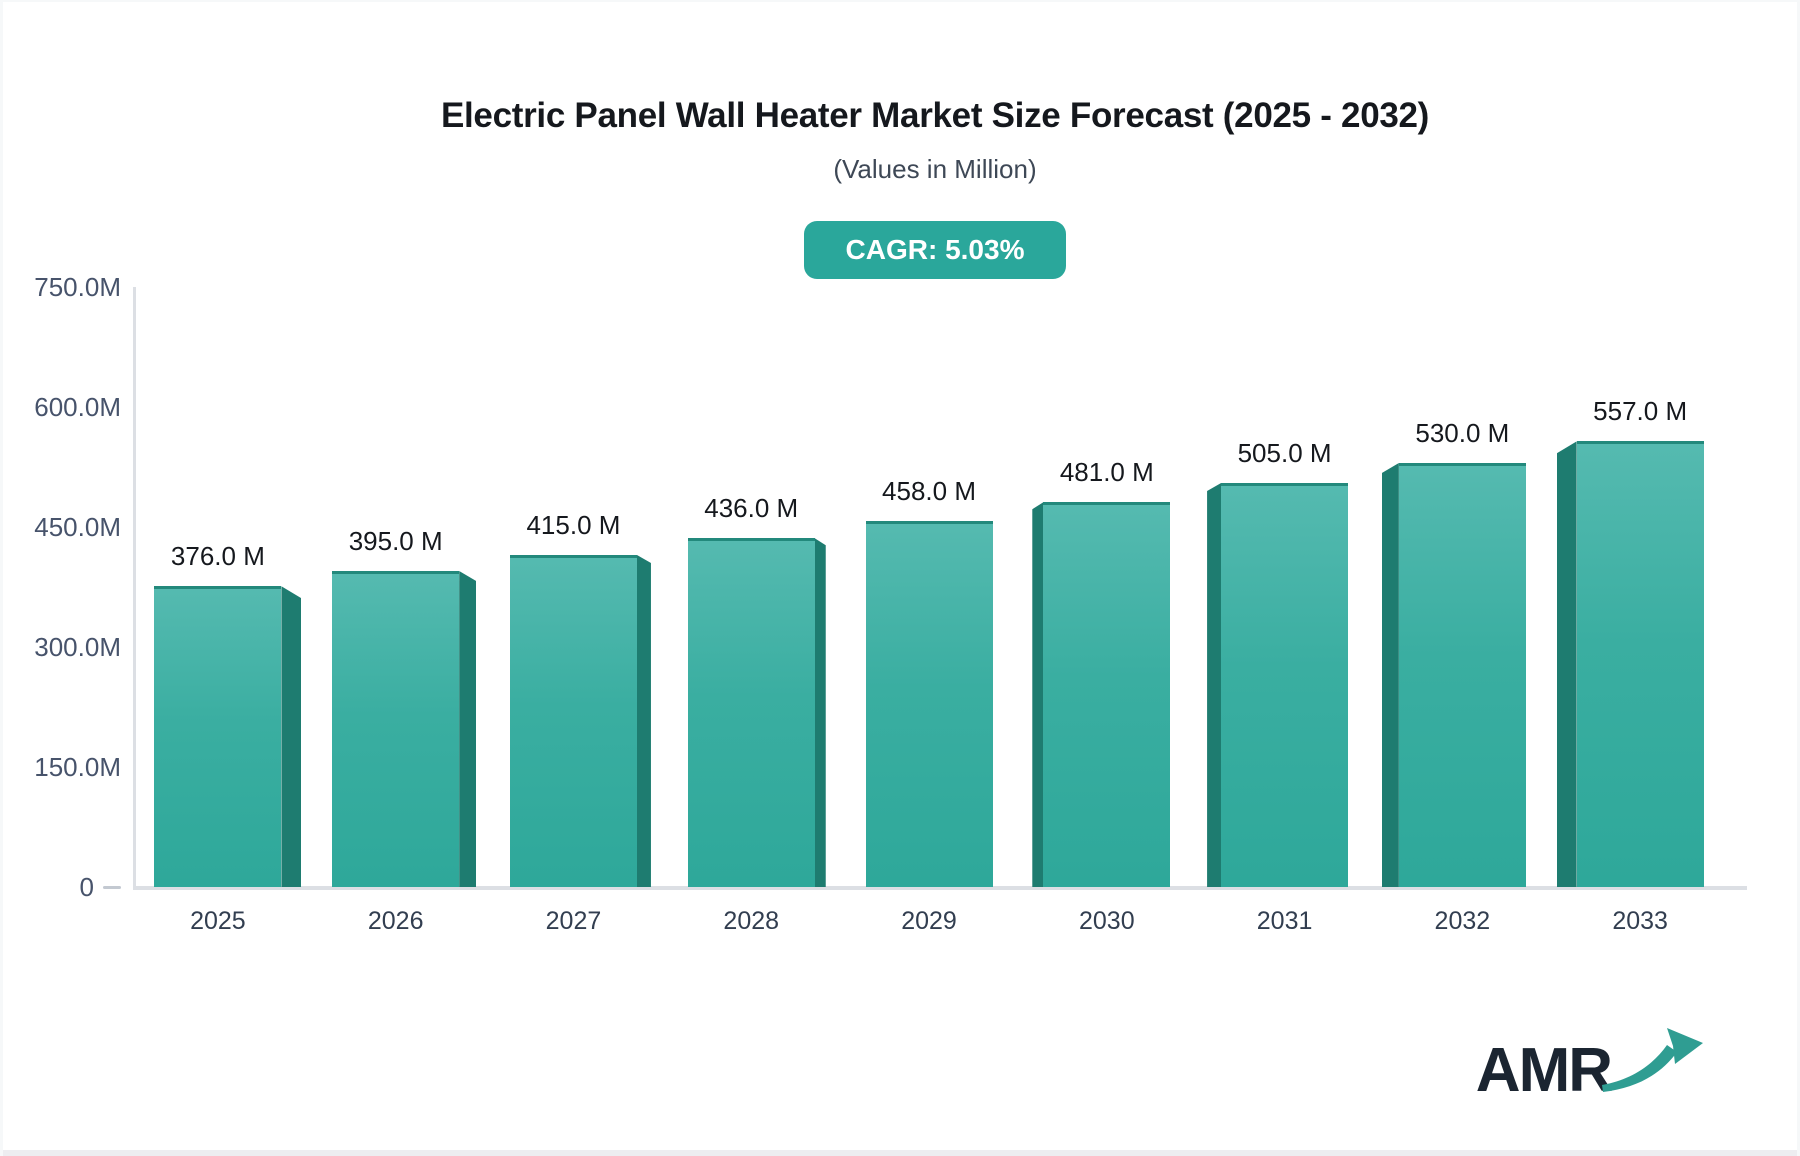 The width and height of the screenshot is (1800, 1156). I want to click on bar-value-label: 376.0 M, so click(217, 556).